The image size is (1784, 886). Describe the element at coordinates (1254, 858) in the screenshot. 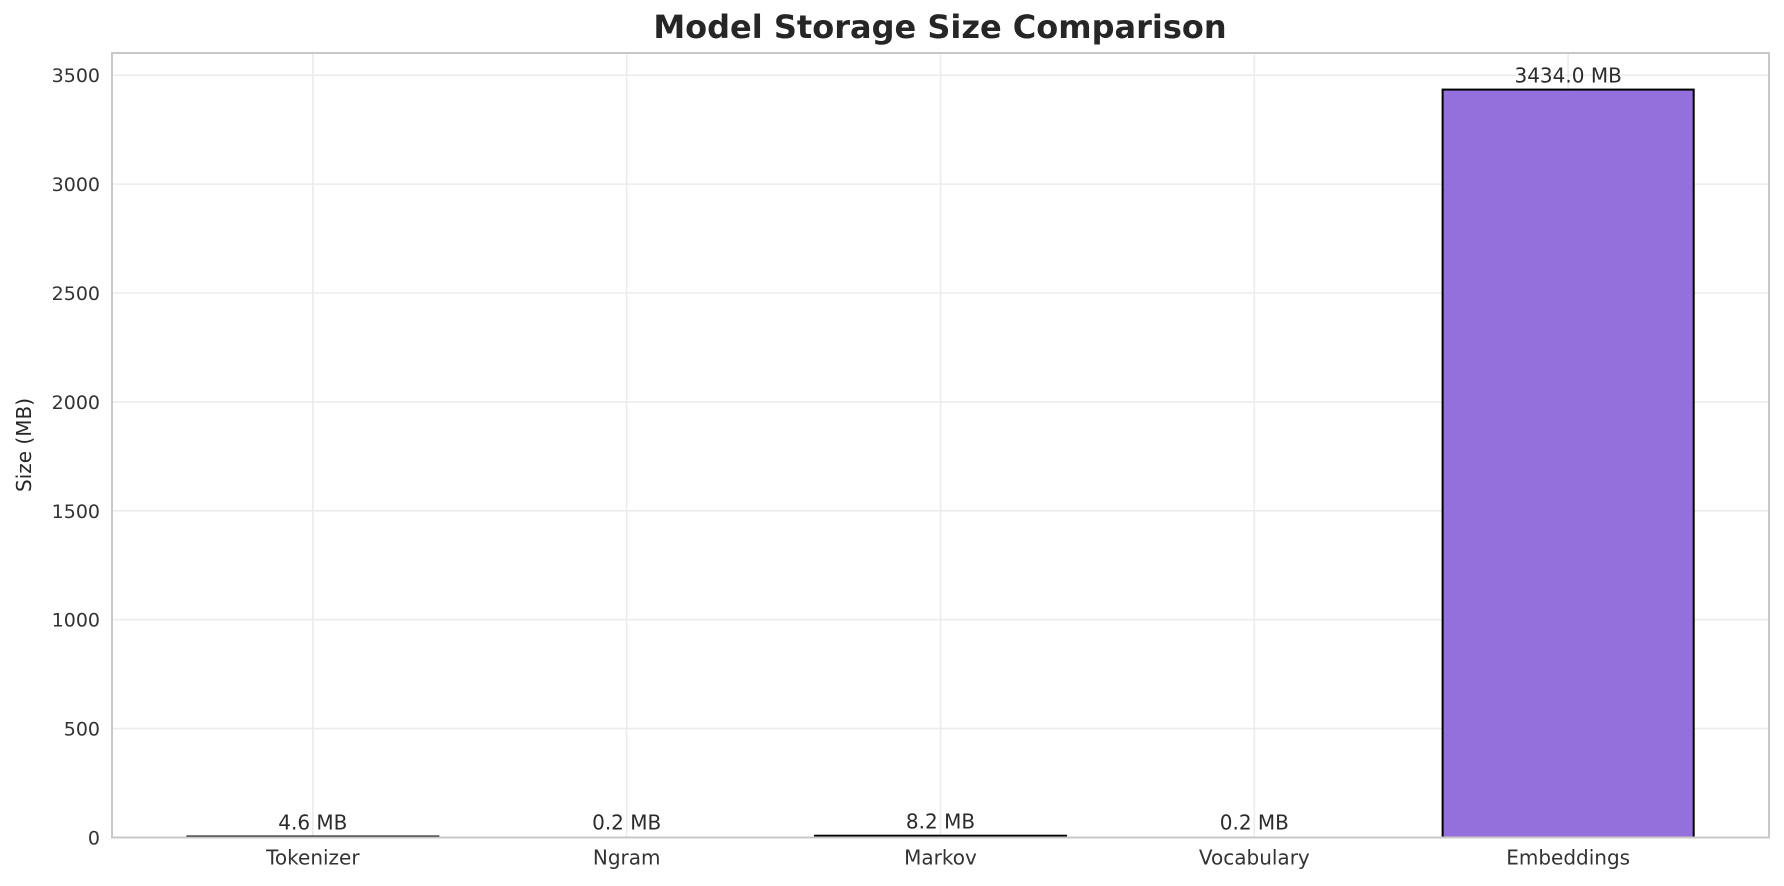

I see `x-tick-label-vocabulary: Vocabulary` at that location.